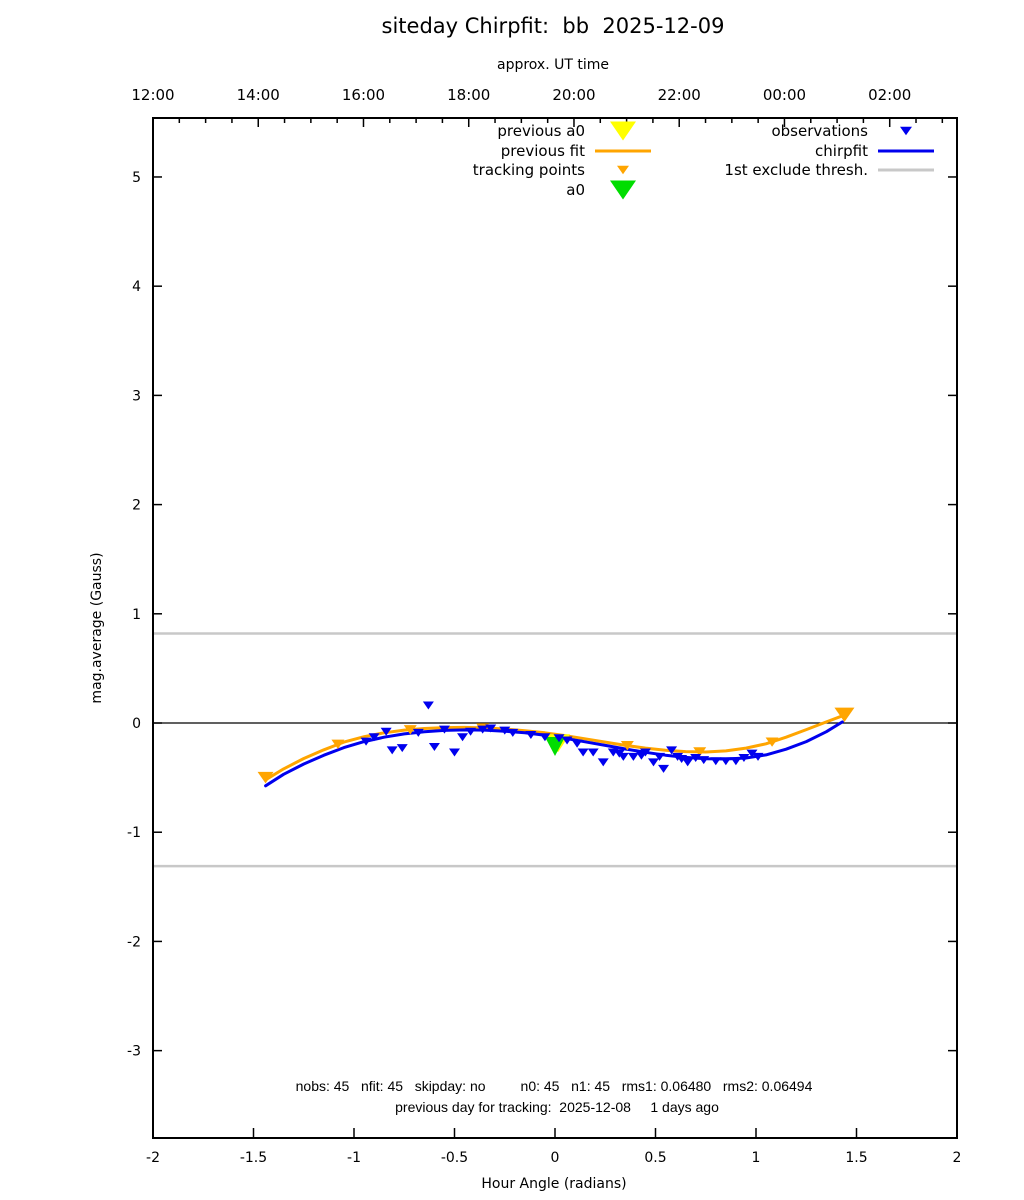 The height and width of the screenshot is (1200, 1024). What do you see at coordinates (819, 130) in the screenshot?
I see `legend-label: observations` at bounding box center [819, 130].